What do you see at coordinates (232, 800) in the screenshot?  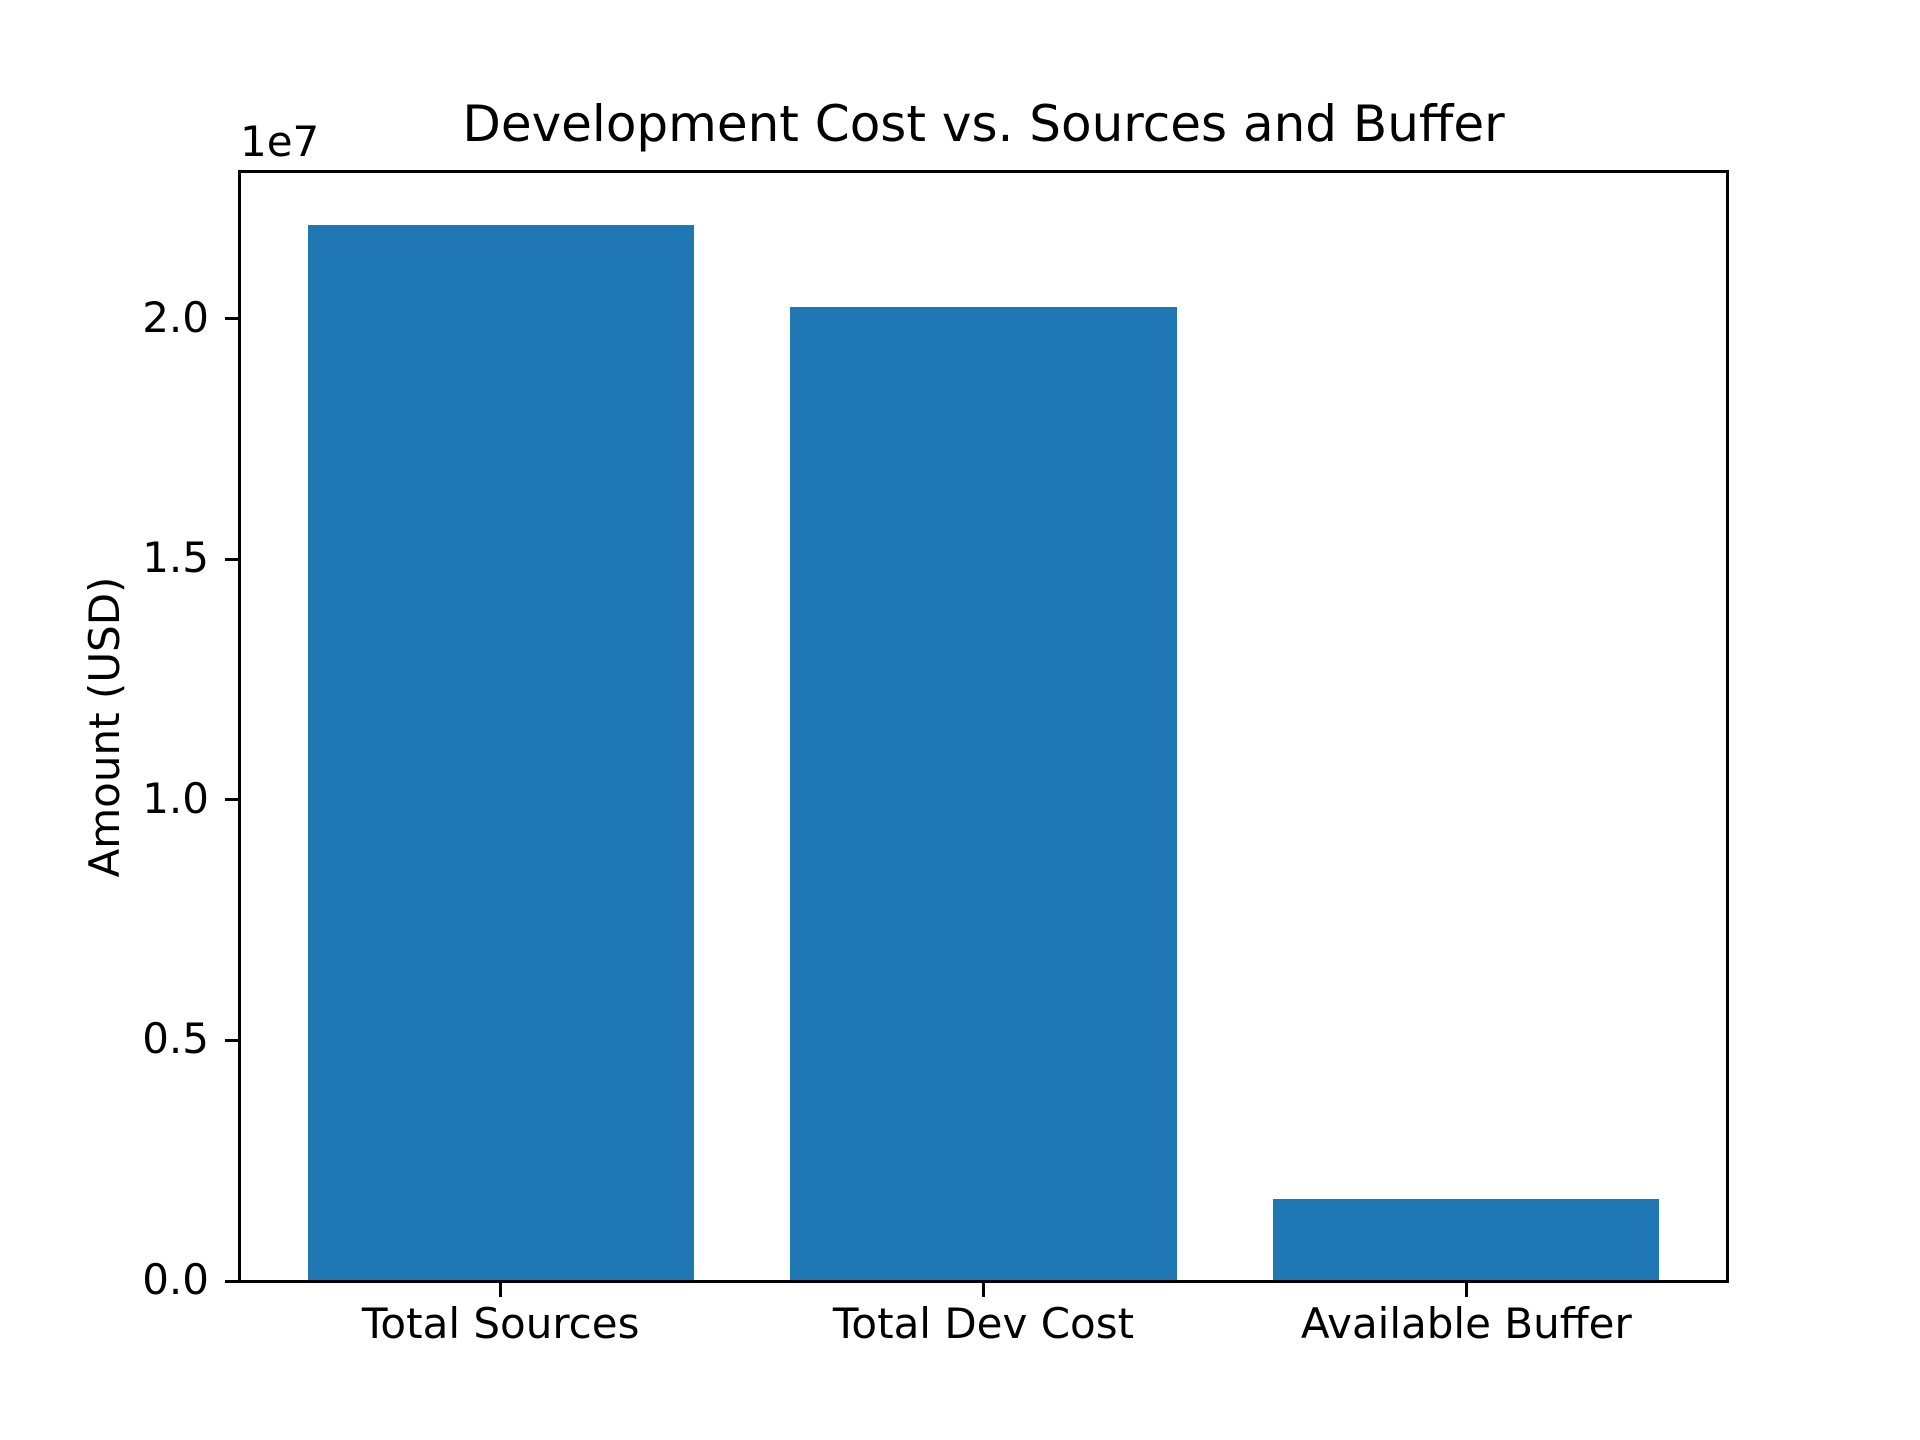 I see `y-tick-mark-1.0` at bounding box center [232, 800].